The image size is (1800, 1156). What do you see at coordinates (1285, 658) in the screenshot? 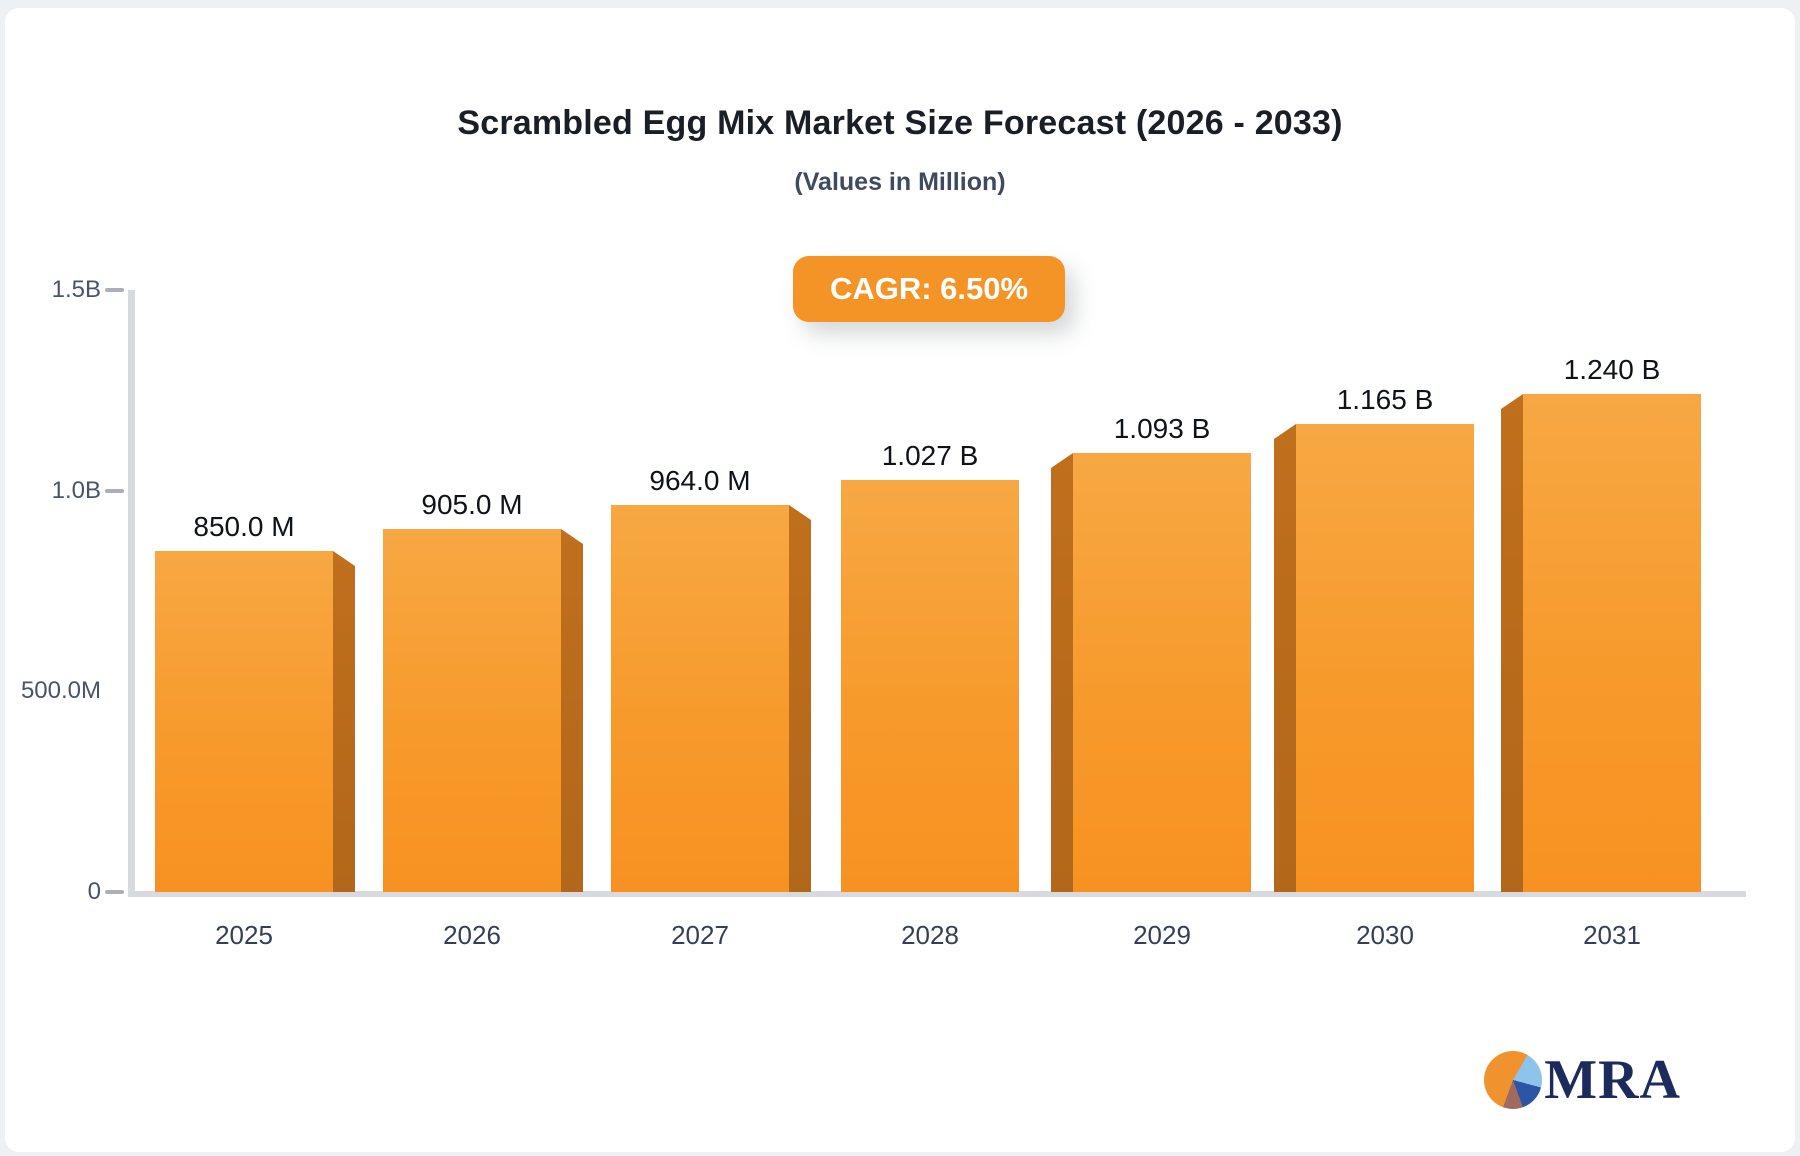
I see `bar-side-2030` at bounding box center [1285, 658].